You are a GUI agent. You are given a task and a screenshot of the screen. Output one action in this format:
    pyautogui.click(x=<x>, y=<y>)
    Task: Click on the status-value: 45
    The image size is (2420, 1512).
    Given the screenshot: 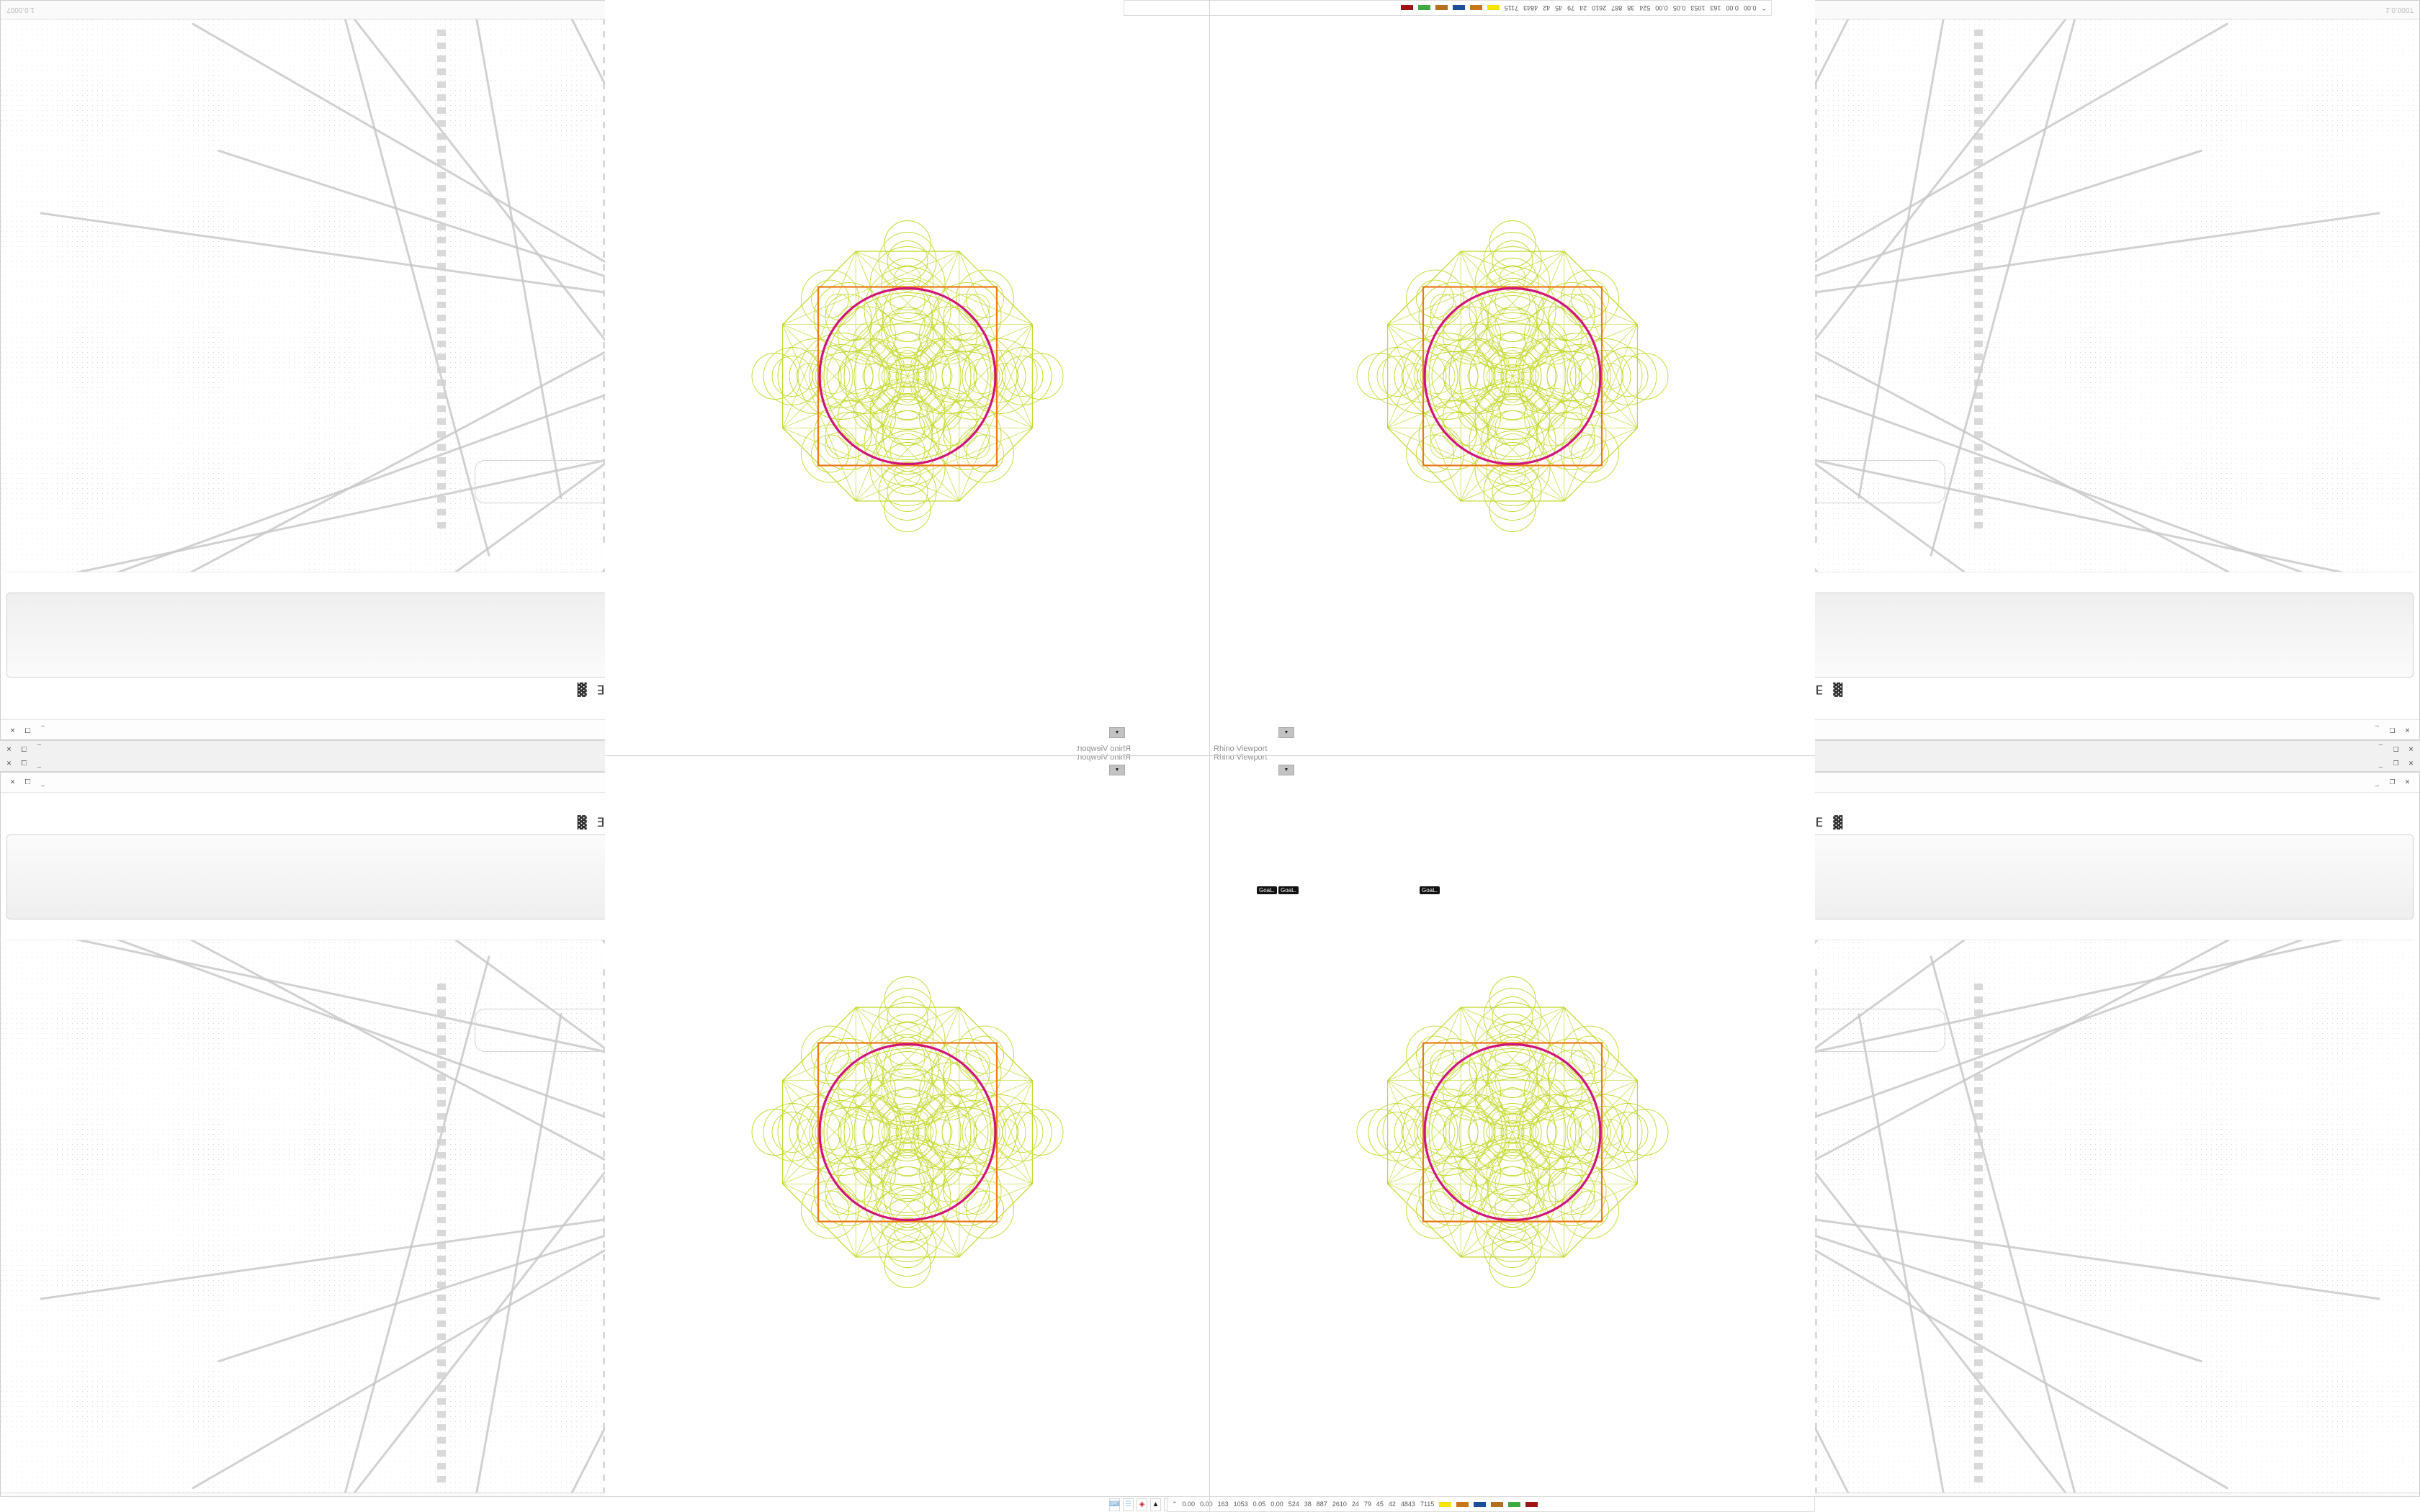 What is the action you would take?
    pyautogui.click(x=1380, y=1504)
    